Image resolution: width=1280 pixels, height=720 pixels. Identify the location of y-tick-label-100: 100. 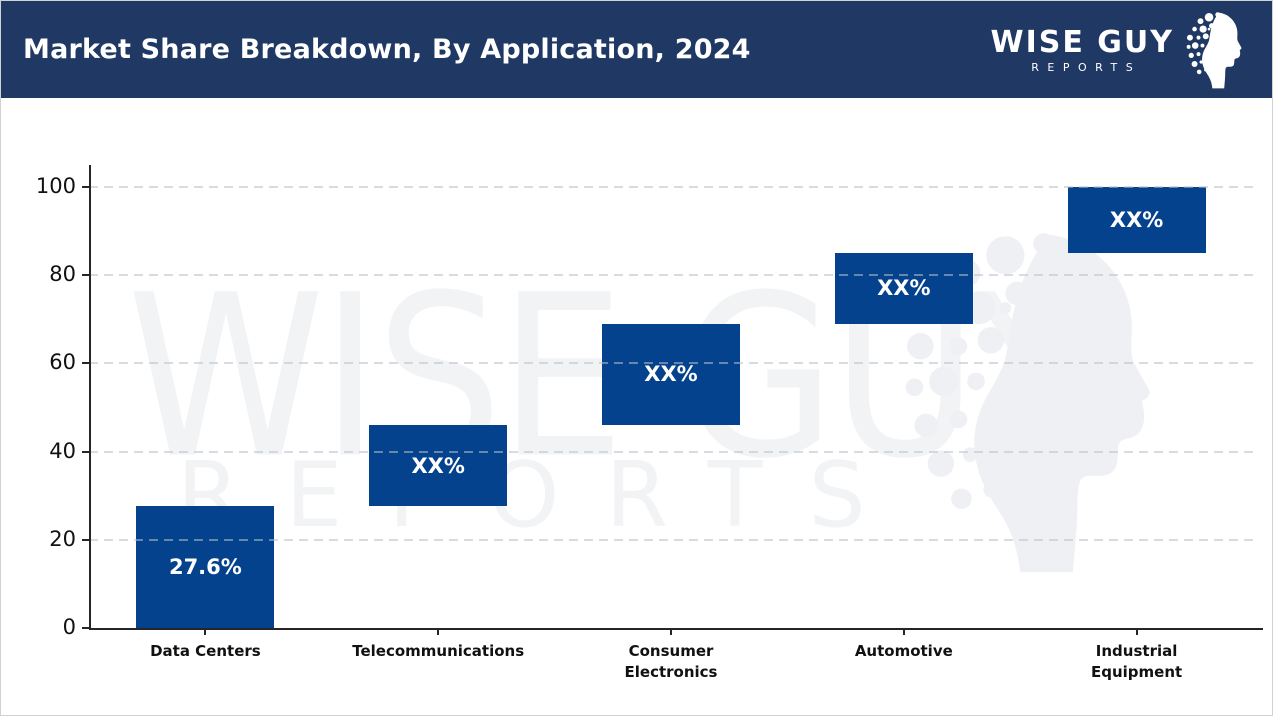
(55, 186).